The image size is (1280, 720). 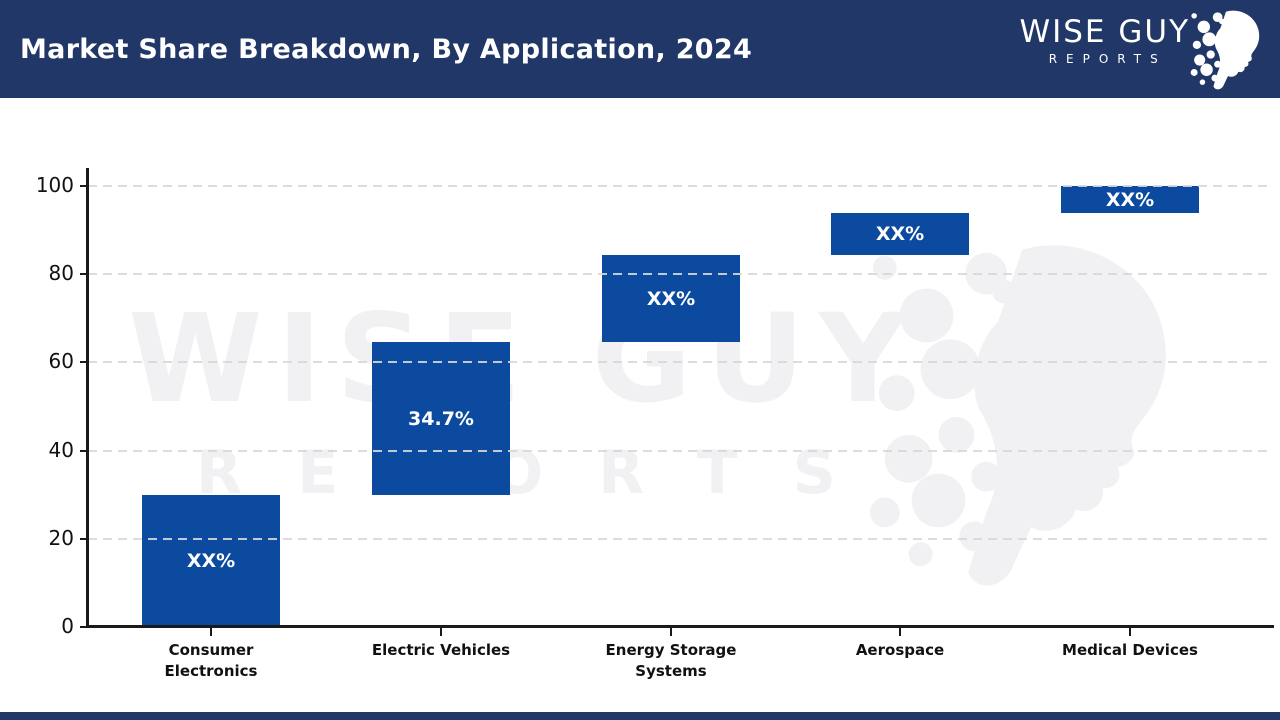 I want to click on y-tick-label: 100, so click(x=54, y=185).